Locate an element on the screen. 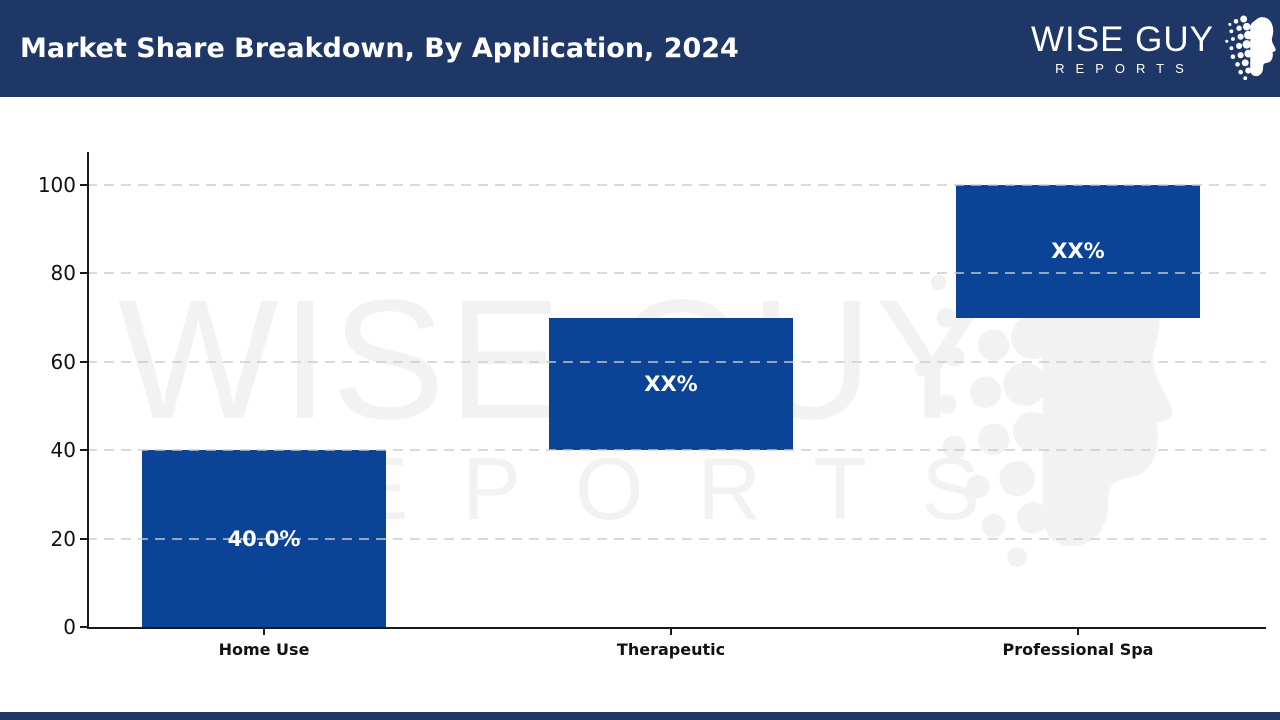 This screenshot has width=1280, height=720. x-axis-tick-label: Home Use is located at coordinates (264, 649).